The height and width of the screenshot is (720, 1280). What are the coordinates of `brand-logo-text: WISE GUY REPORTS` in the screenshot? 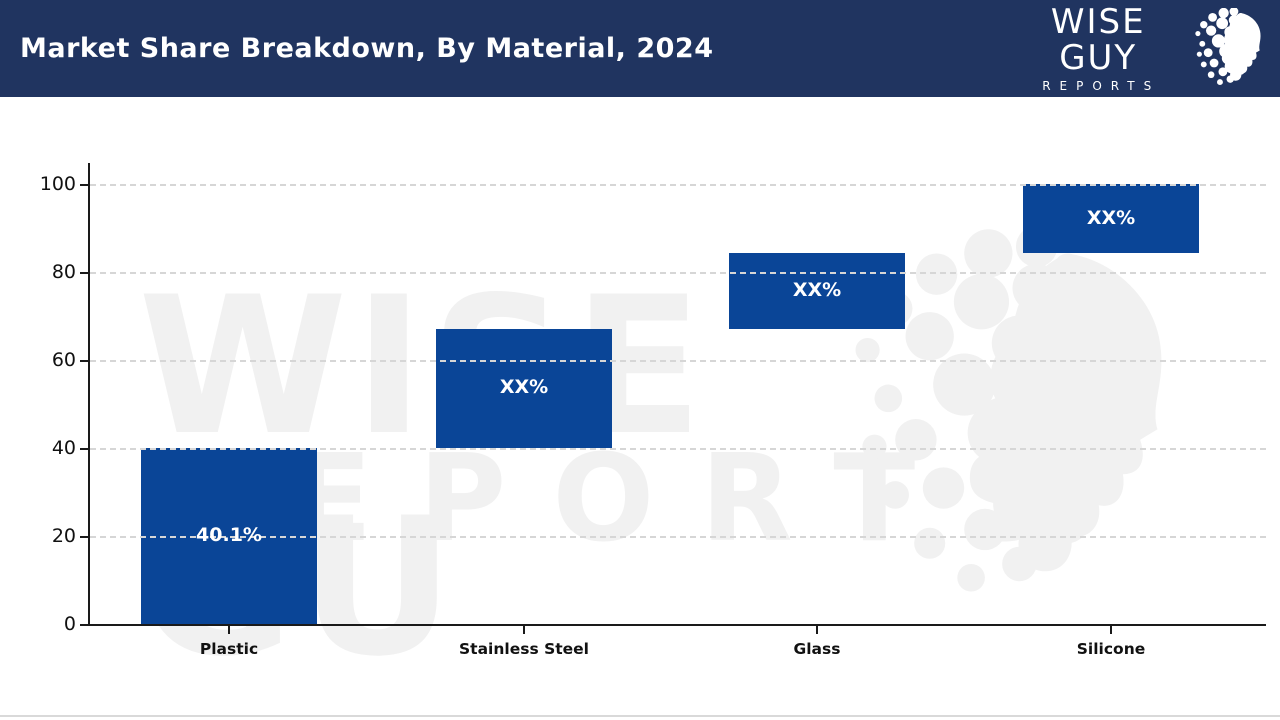 It's located at (1098, 49).